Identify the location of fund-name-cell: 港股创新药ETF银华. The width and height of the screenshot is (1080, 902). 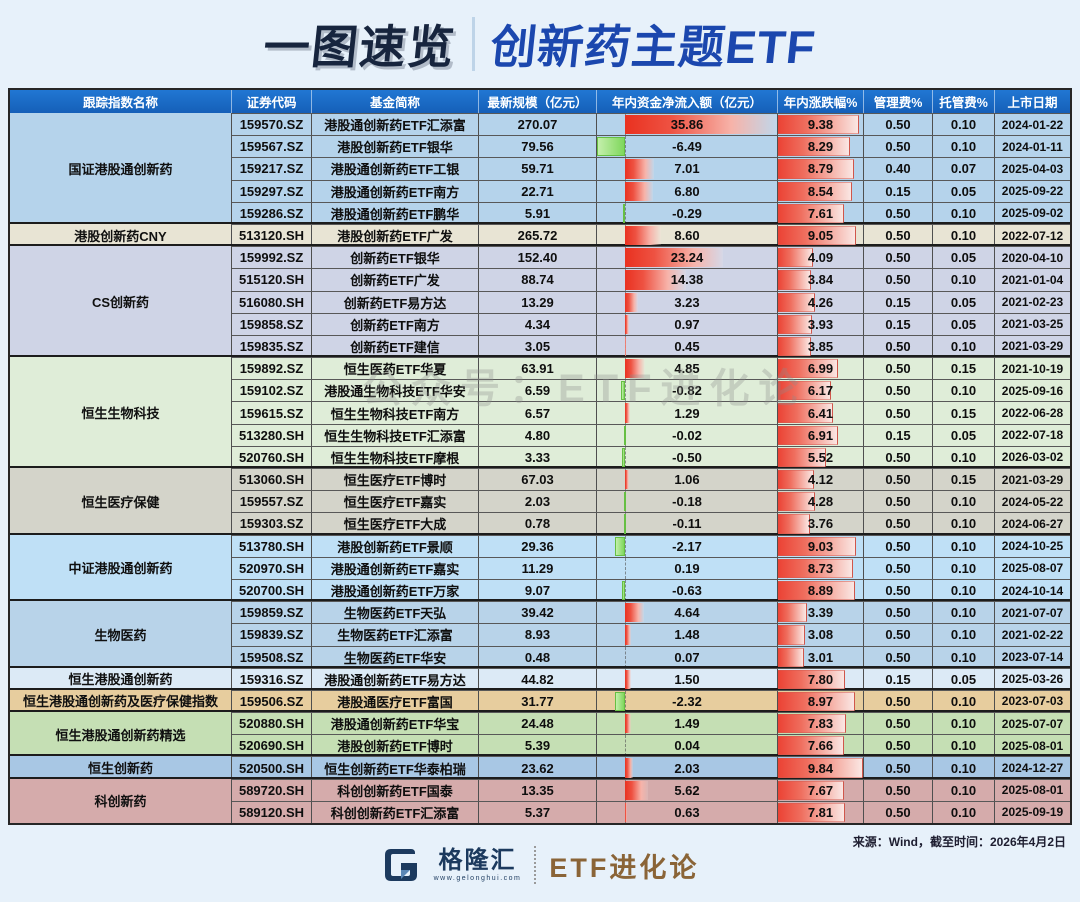
(395, 147).